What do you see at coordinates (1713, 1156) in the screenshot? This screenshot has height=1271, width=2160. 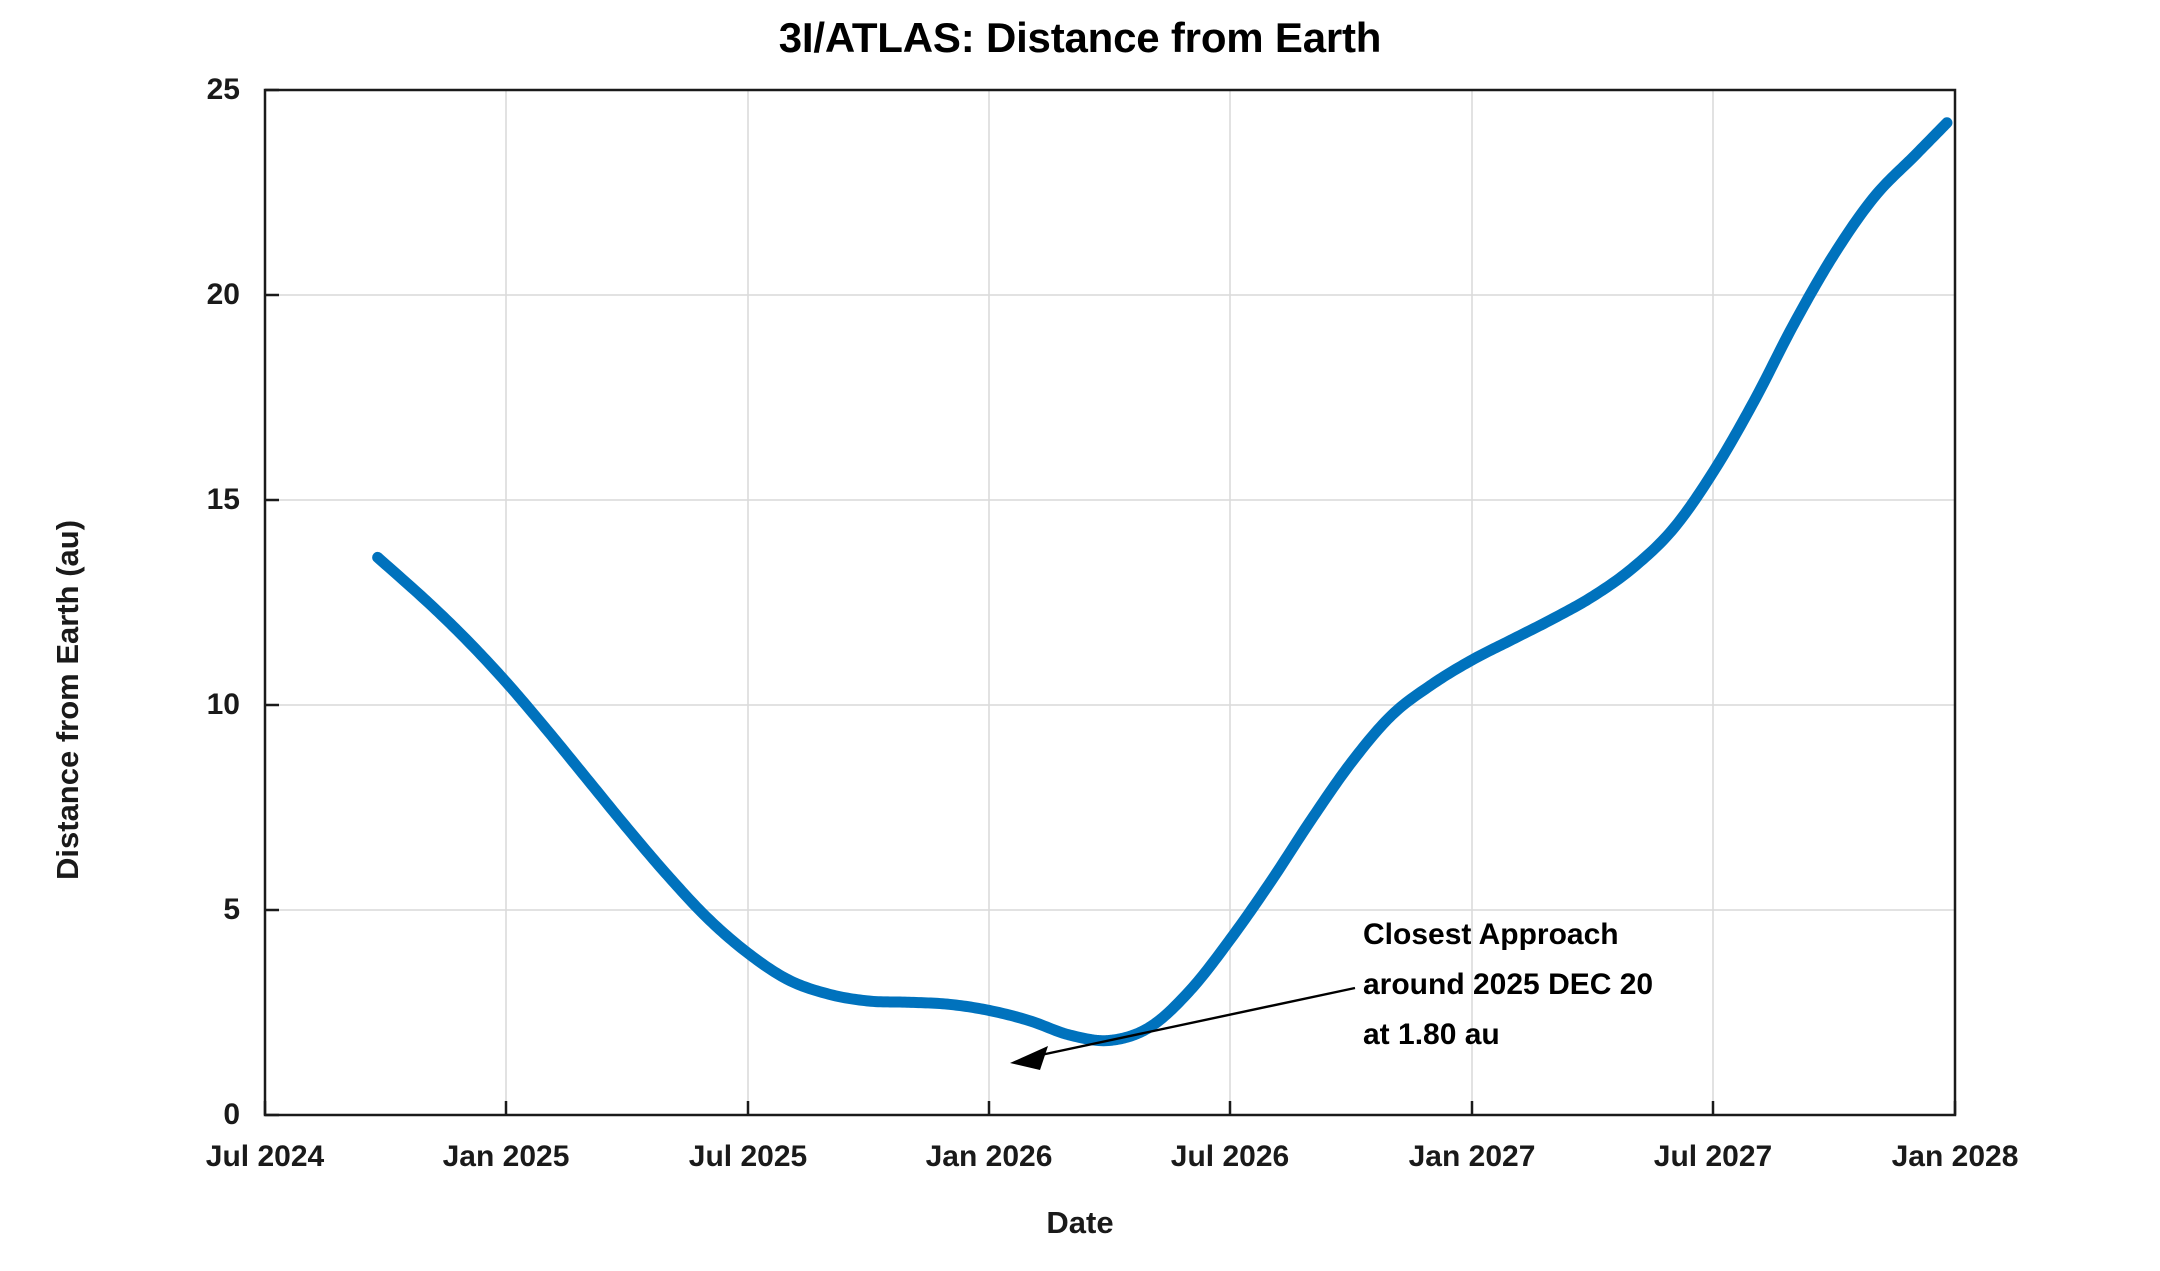 I see `x-tick-label-jul-2027: Jul 2027` at bounding box center [1713, 1156].